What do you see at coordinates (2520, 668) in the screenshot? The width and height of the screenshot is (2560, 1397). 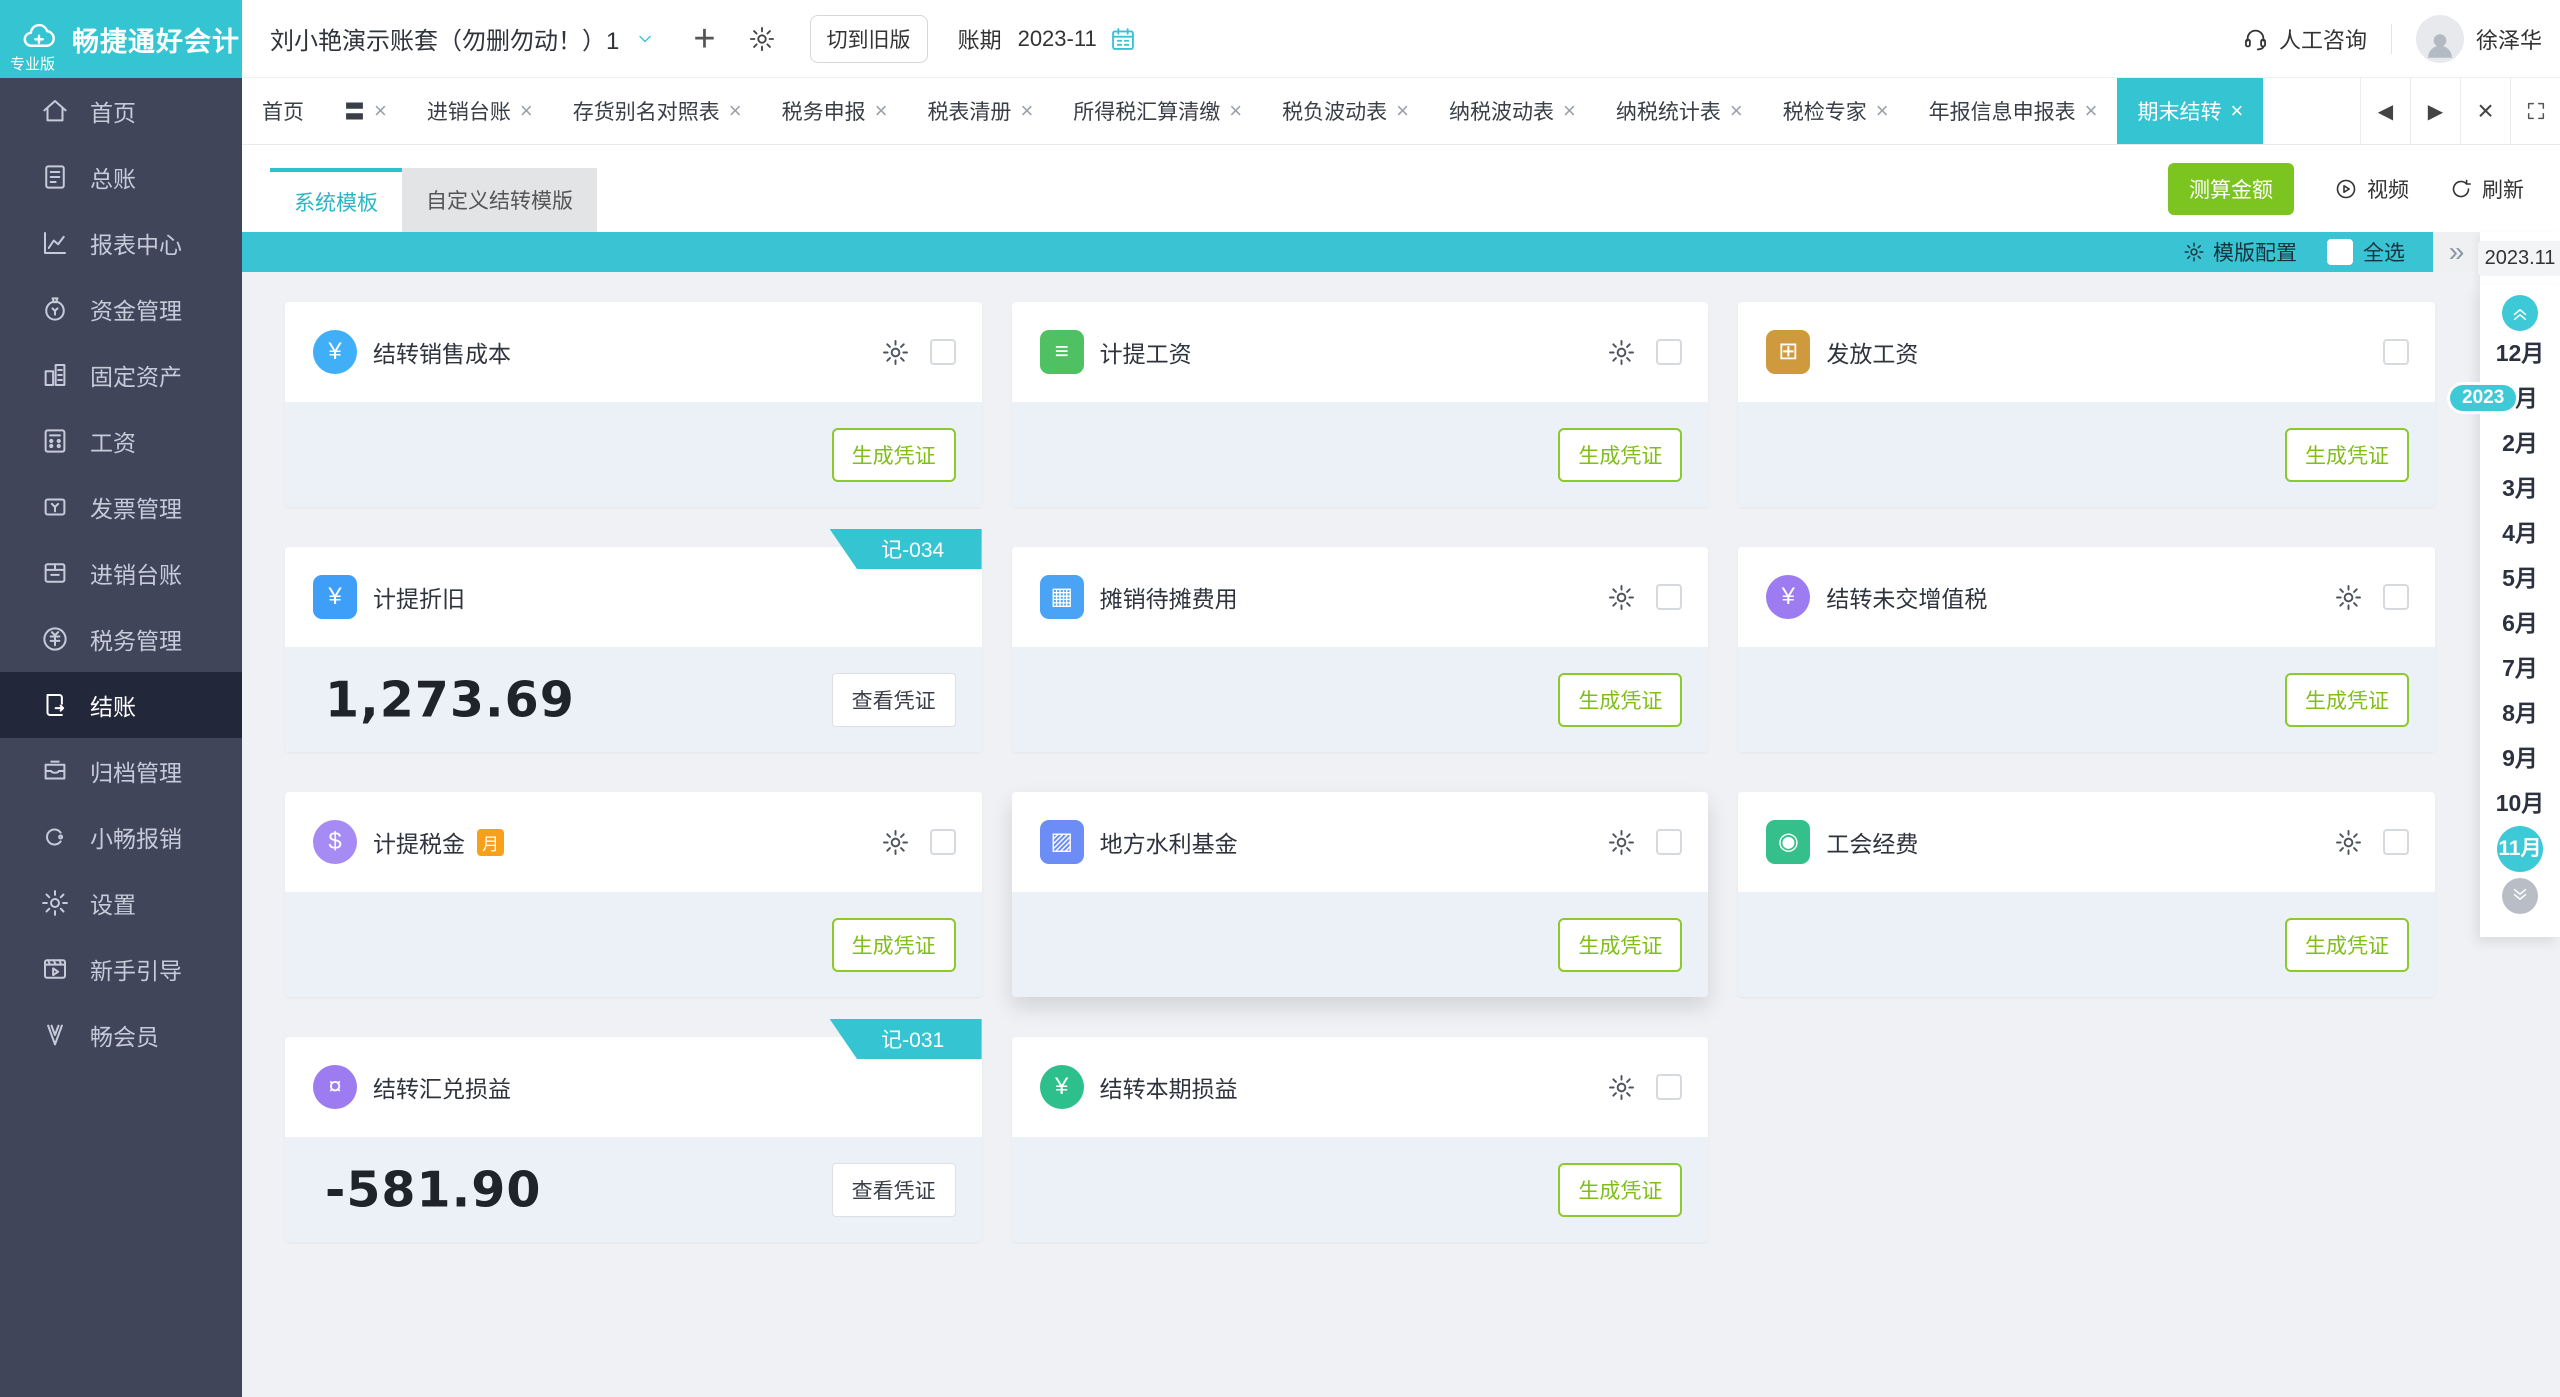 I see `month-item: 7月` at bounding box center [2520, 668].